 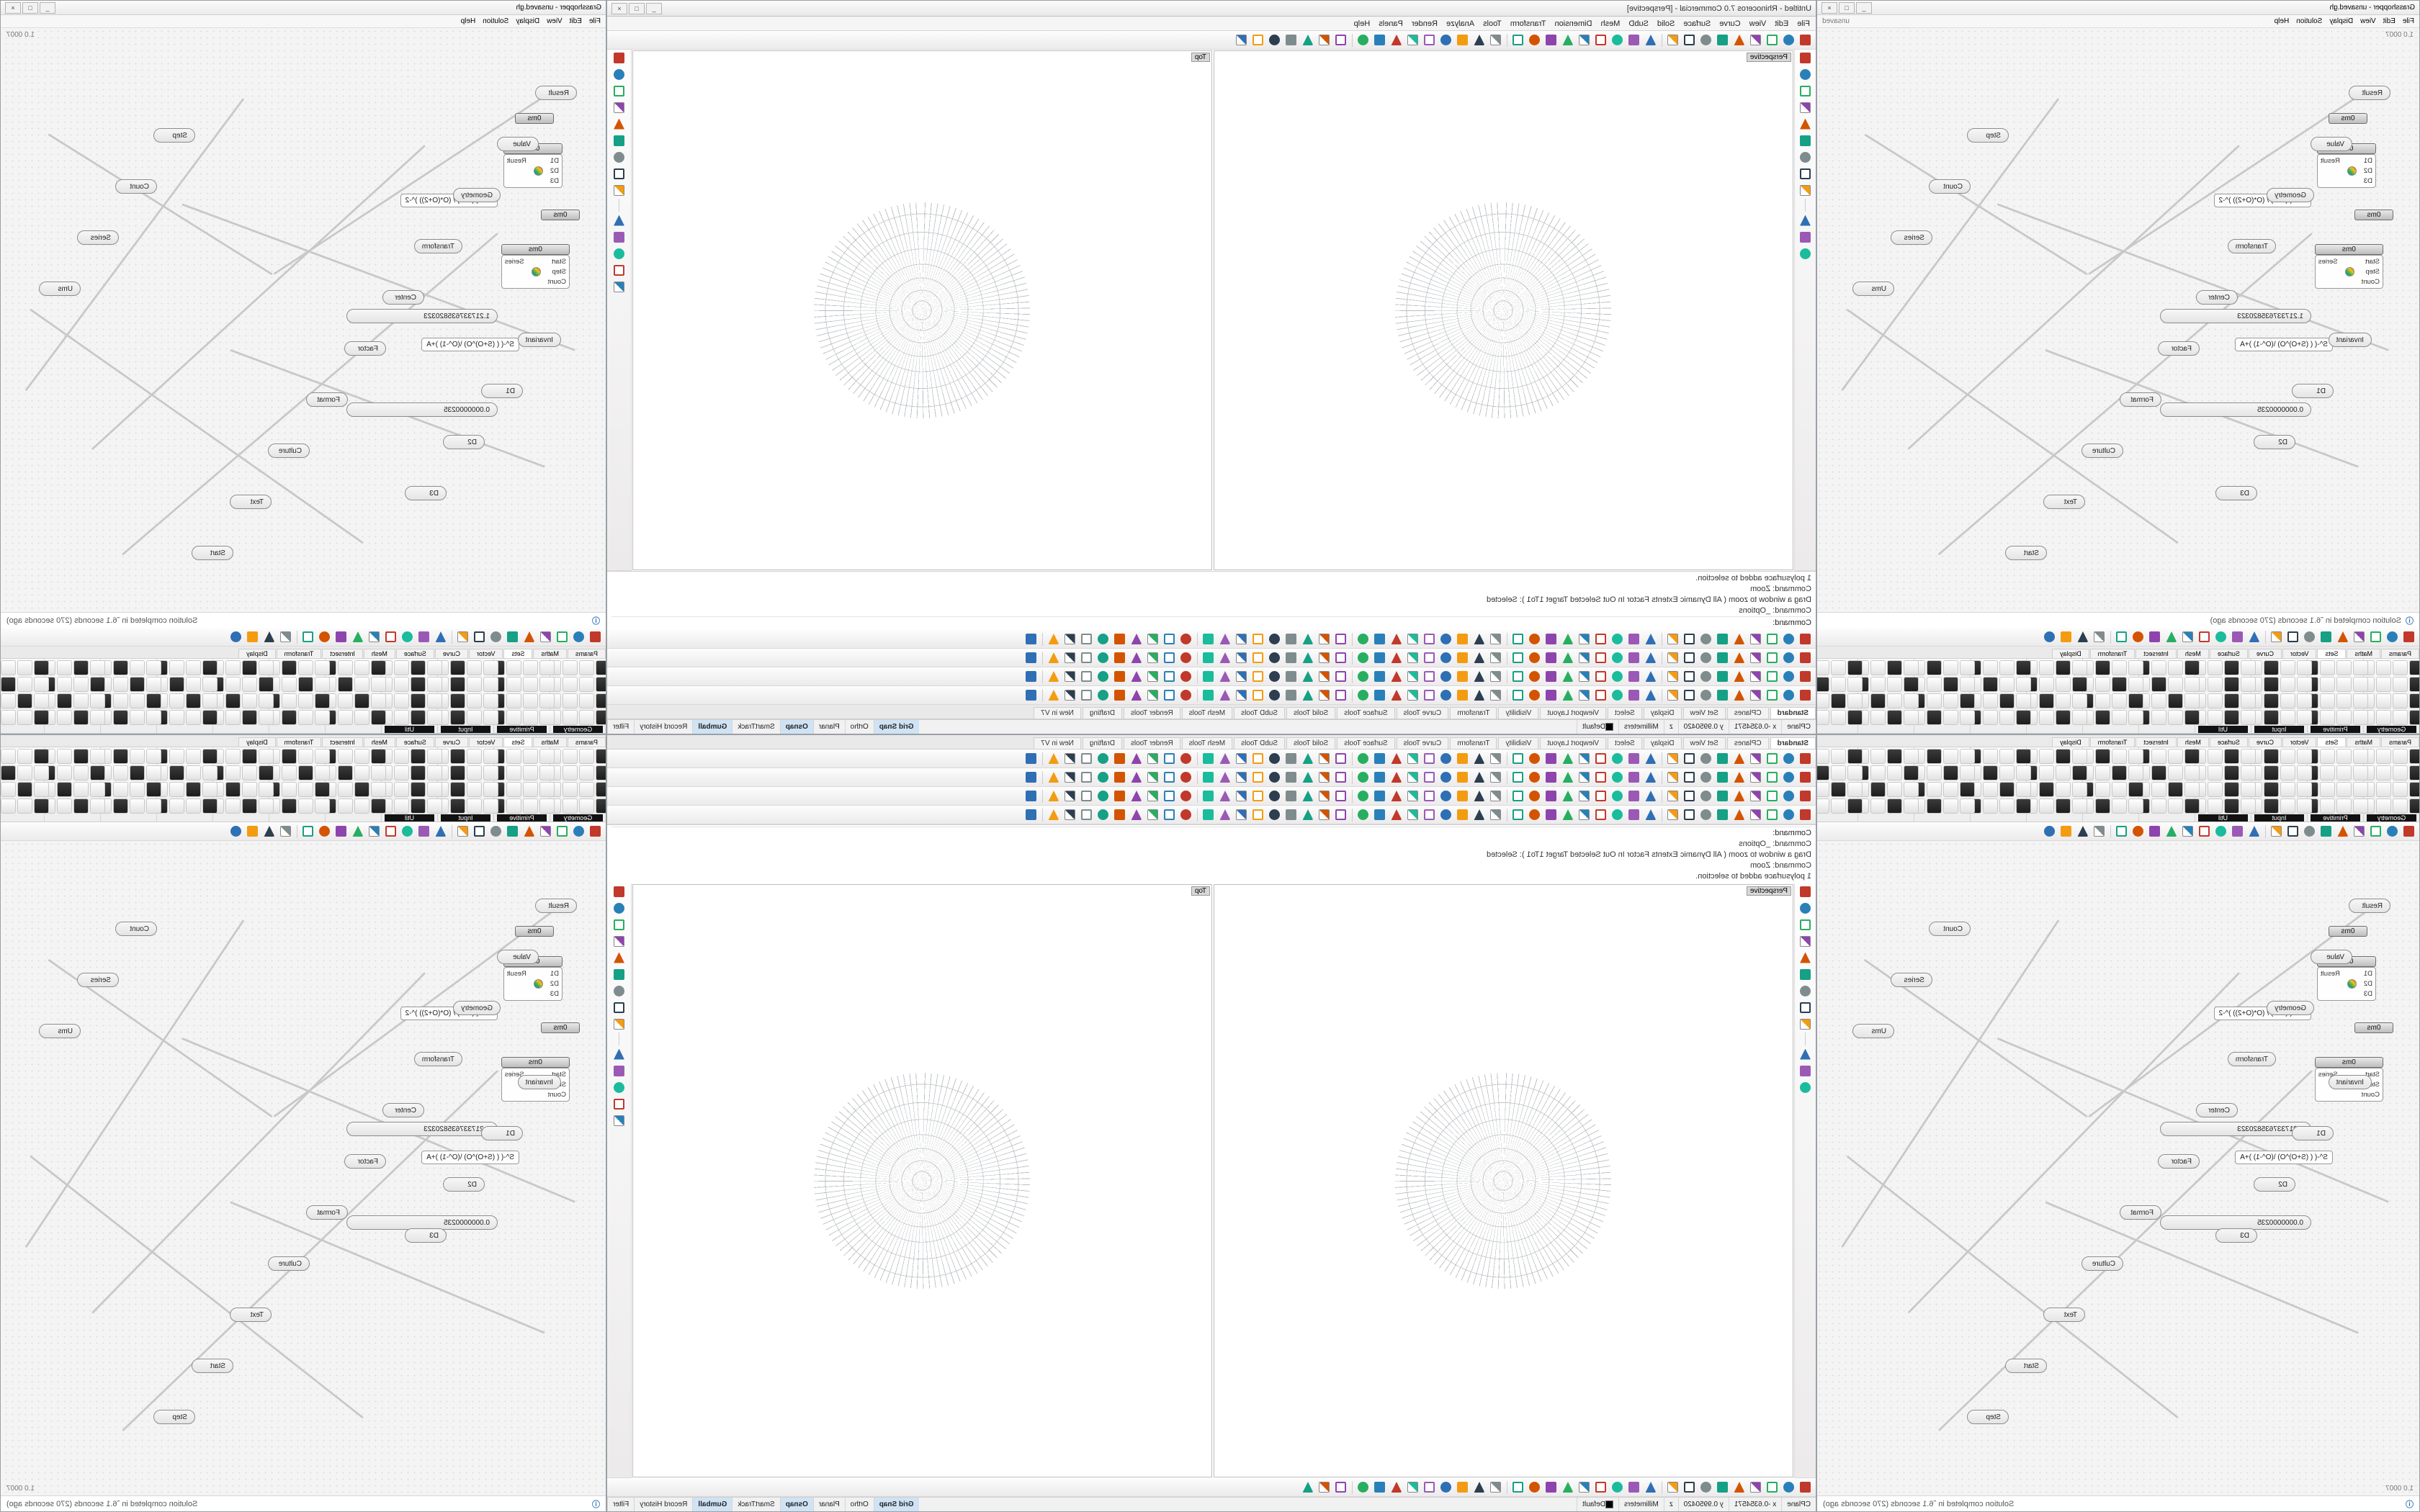 What do you see at coordinates (2299, 742) in the screenshot?
I see `gh-tab-vector: Vector` at bounding box center [2299, 742].